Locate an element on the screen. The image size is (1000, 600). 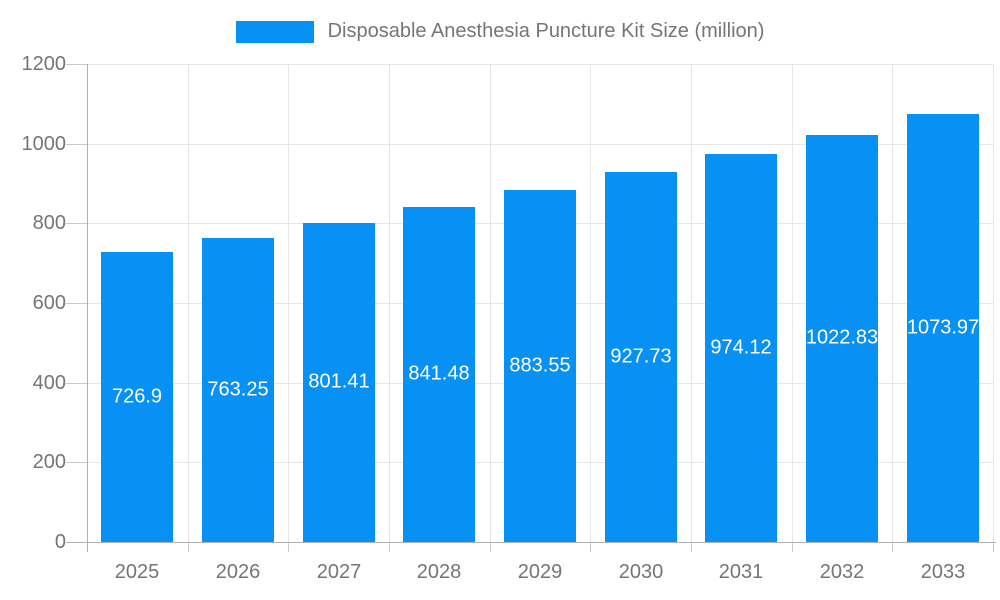
bar-value-label: 974.12 is located at coordinates (741, 347).